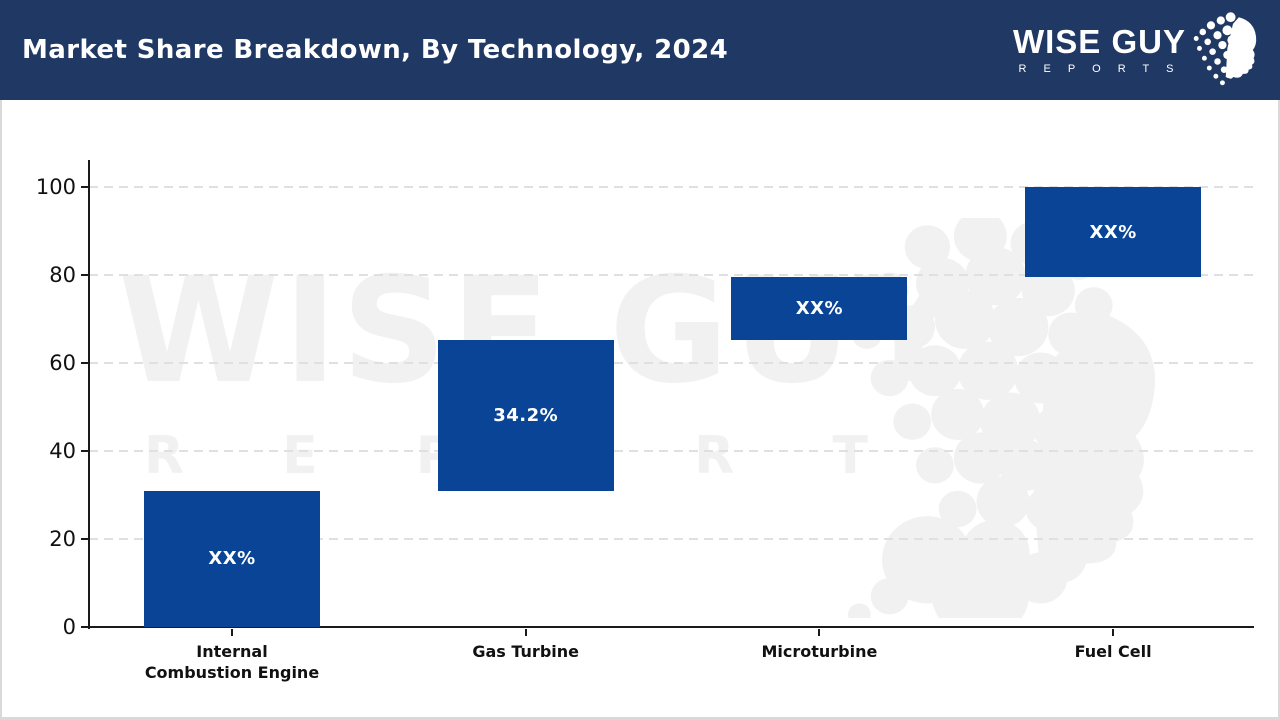 The width and height of the screenshot is (1280, 720). What do you see at coordinates (1225, 49) in the screenshot?
I see `logo-face-icon` at bounding box center [1225, 49].